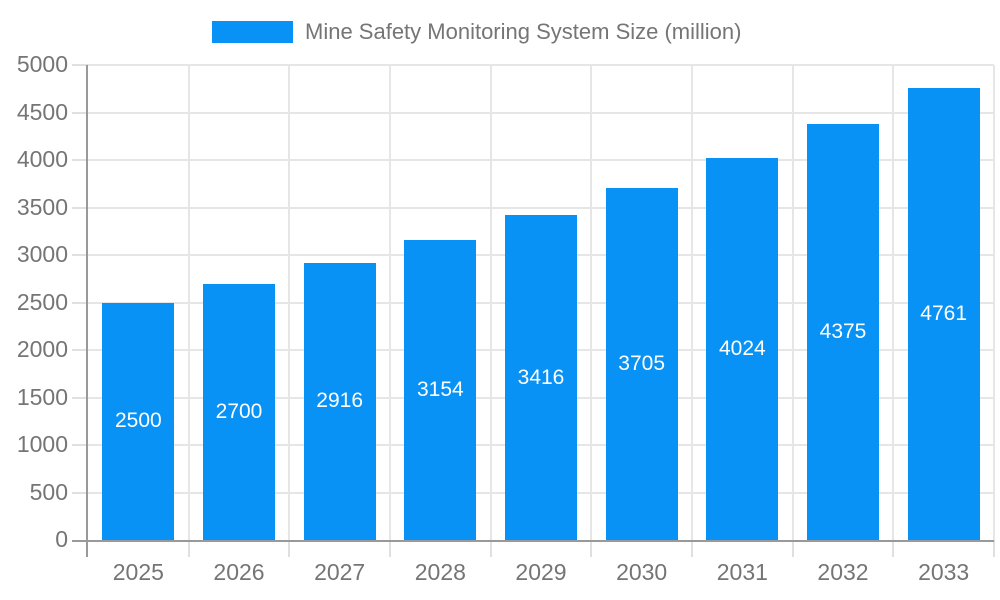  I want to click on y-axis-label: 3000, so click(42, 253).